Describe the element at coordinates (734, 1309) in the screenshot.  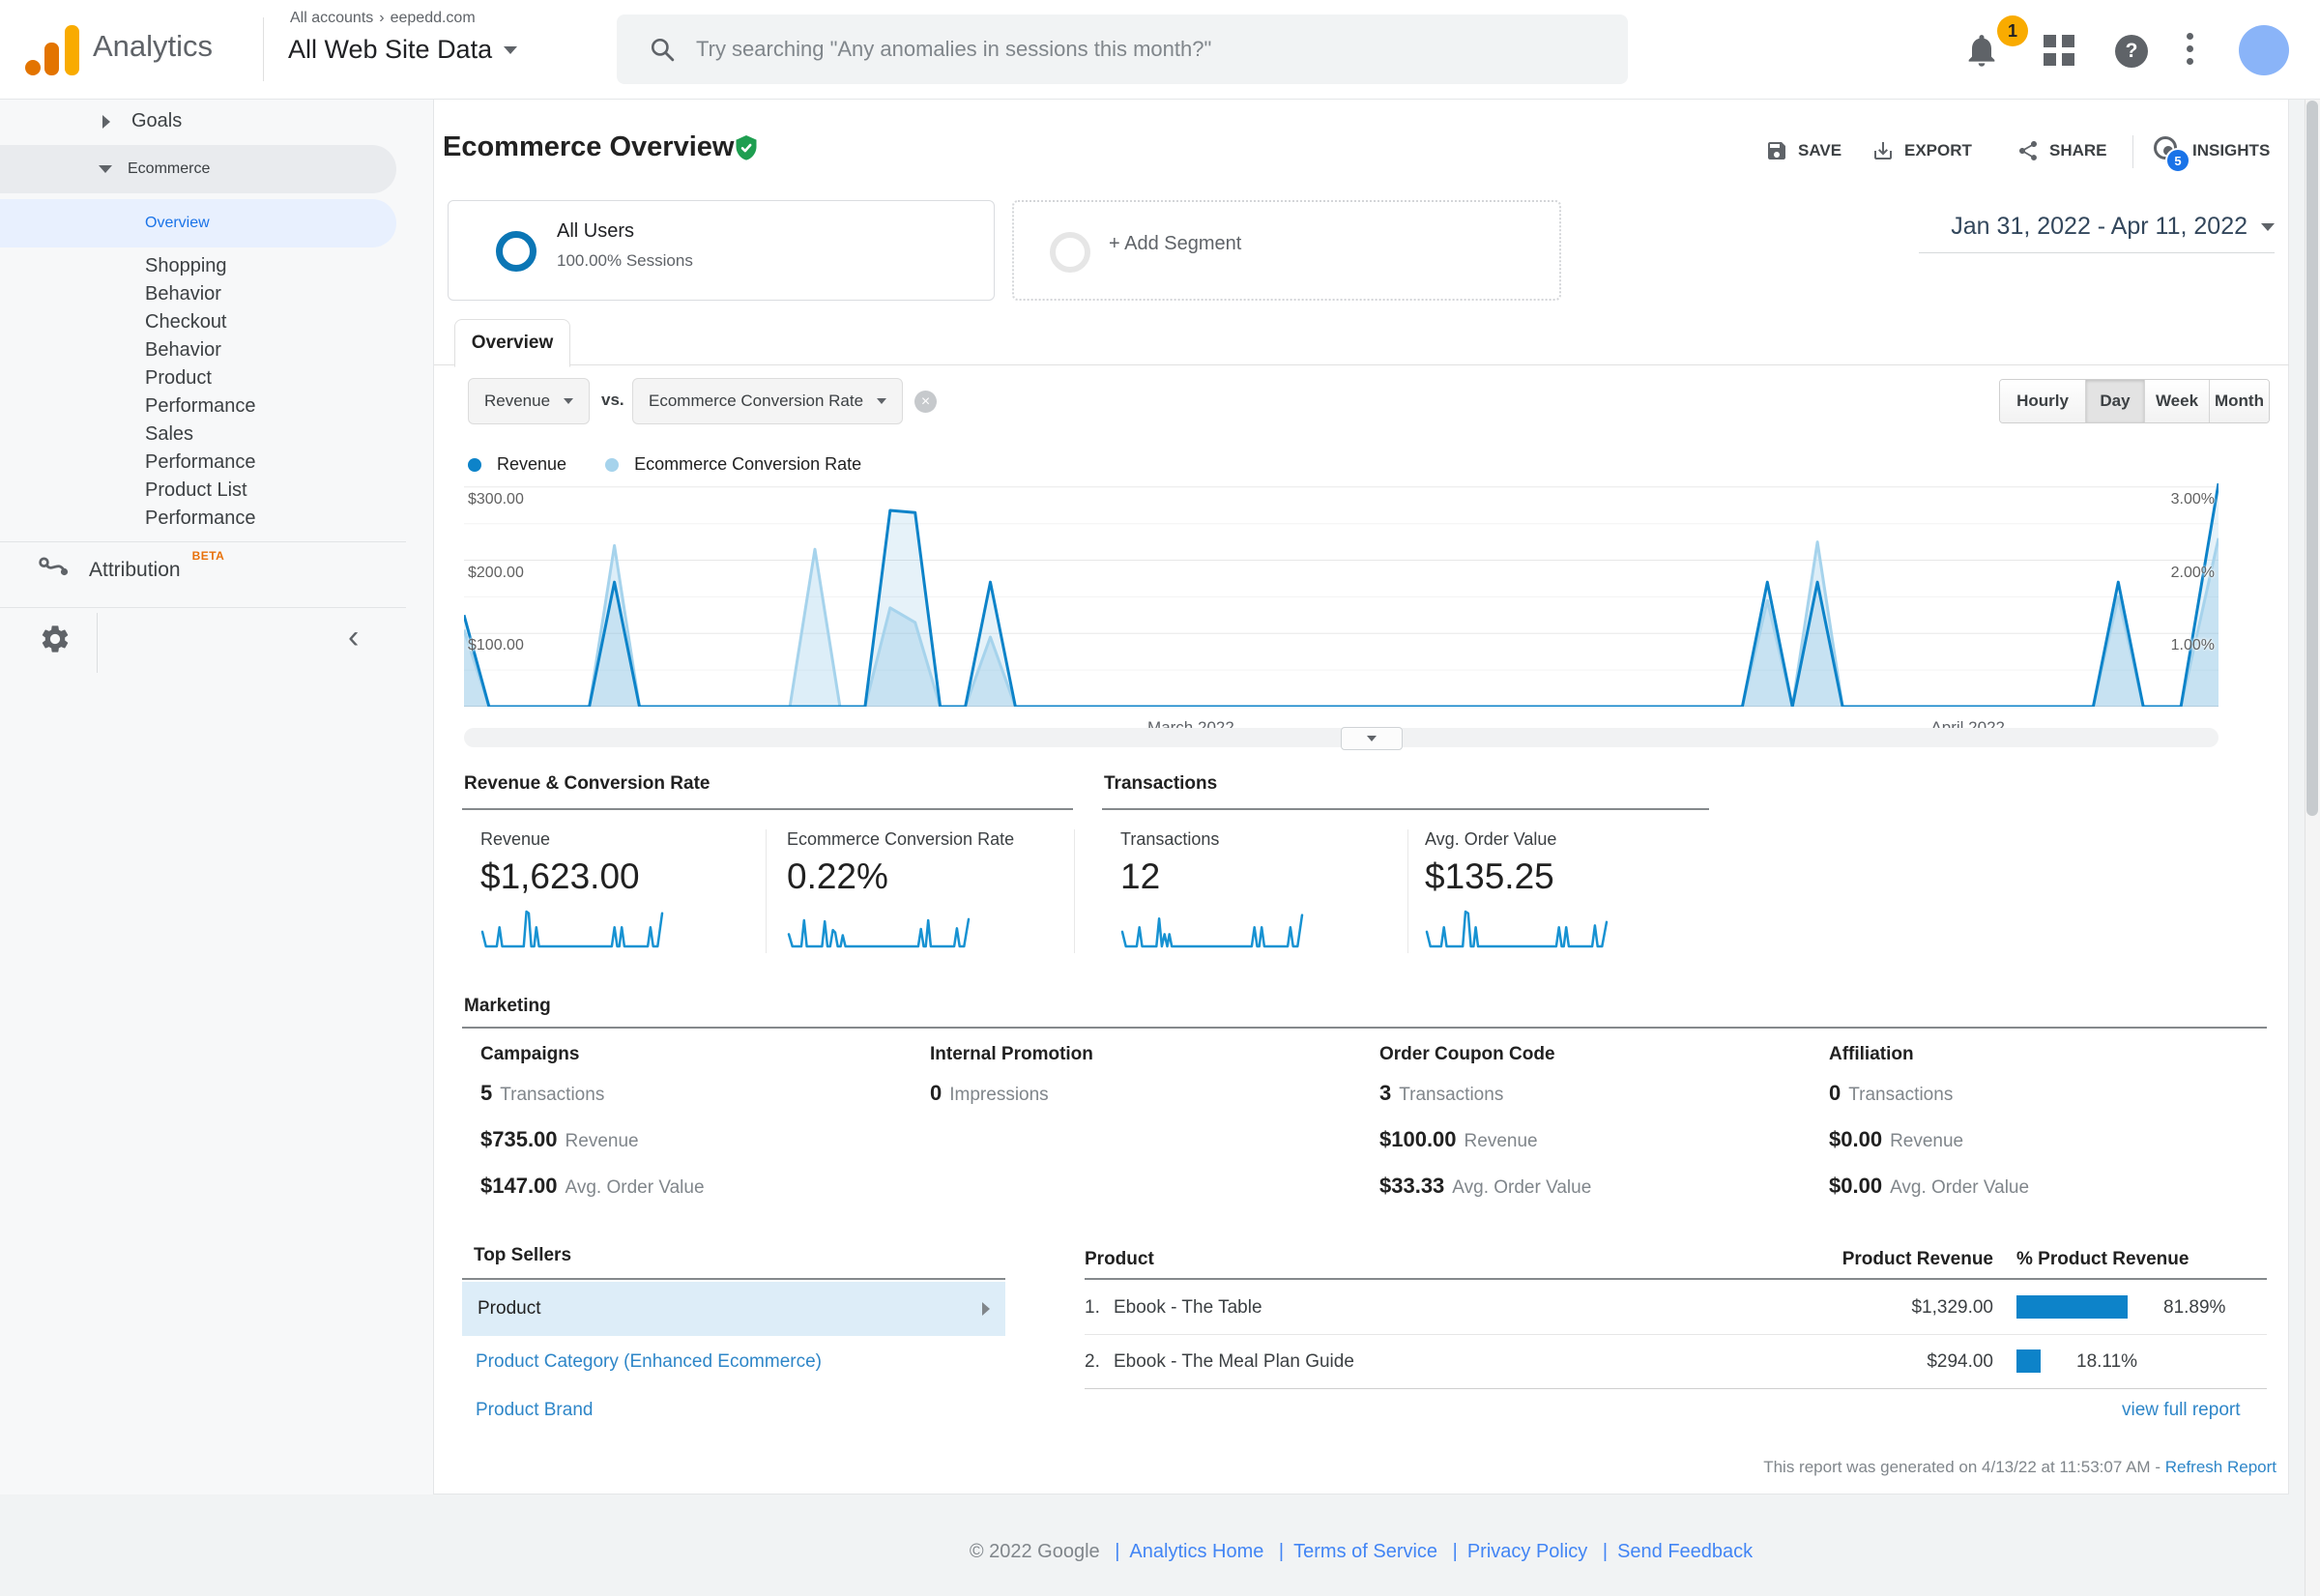
I see `top-sellers-item-product: Product` at that location.